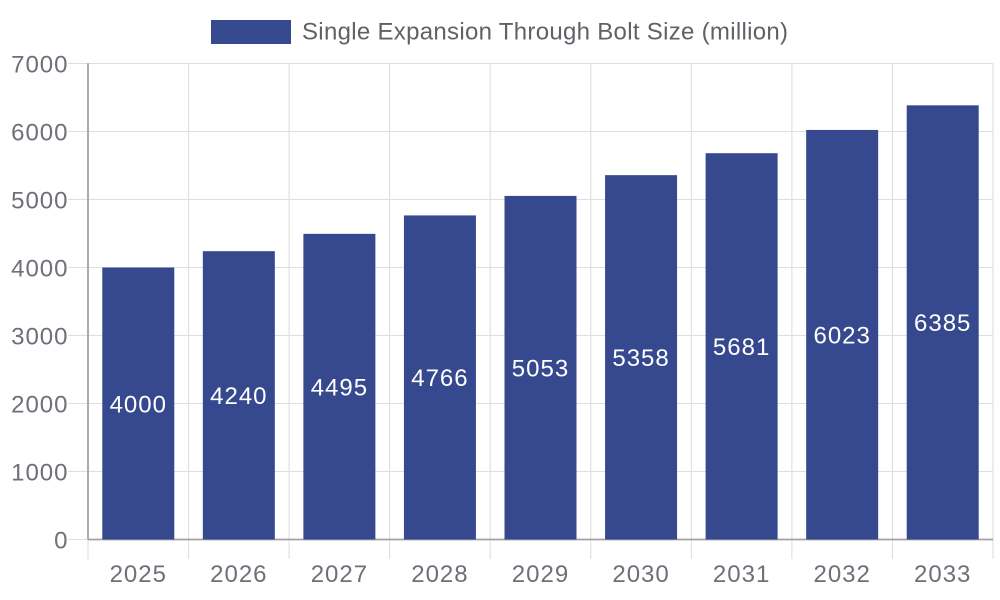 Image resolution: width=1000 pixels, height=600 pixels. Describe the element at coordinates (238, 396) in the screenshot. I see `svg-text: 4240` at that location.